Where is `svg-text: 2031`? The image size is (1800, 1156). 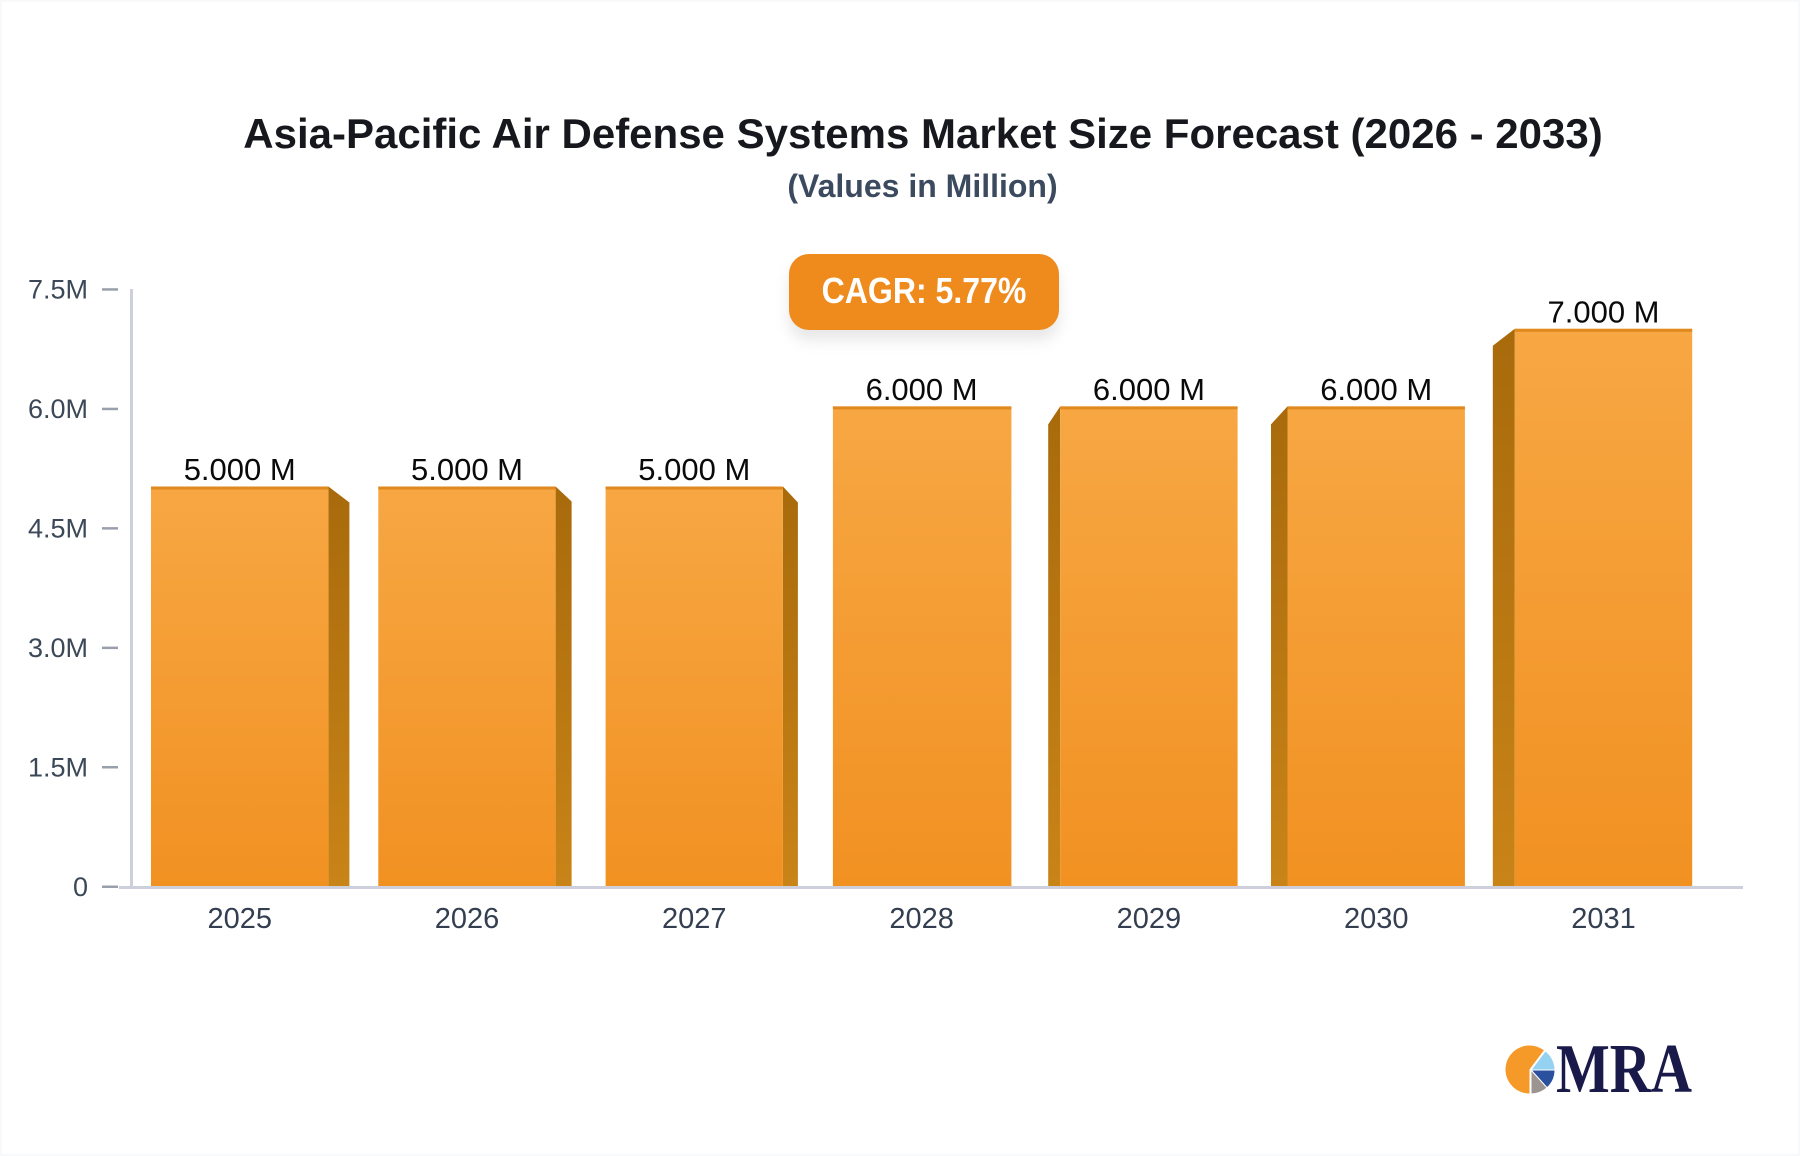
svg-text: 2031 is located at coordinates (1603, 919).